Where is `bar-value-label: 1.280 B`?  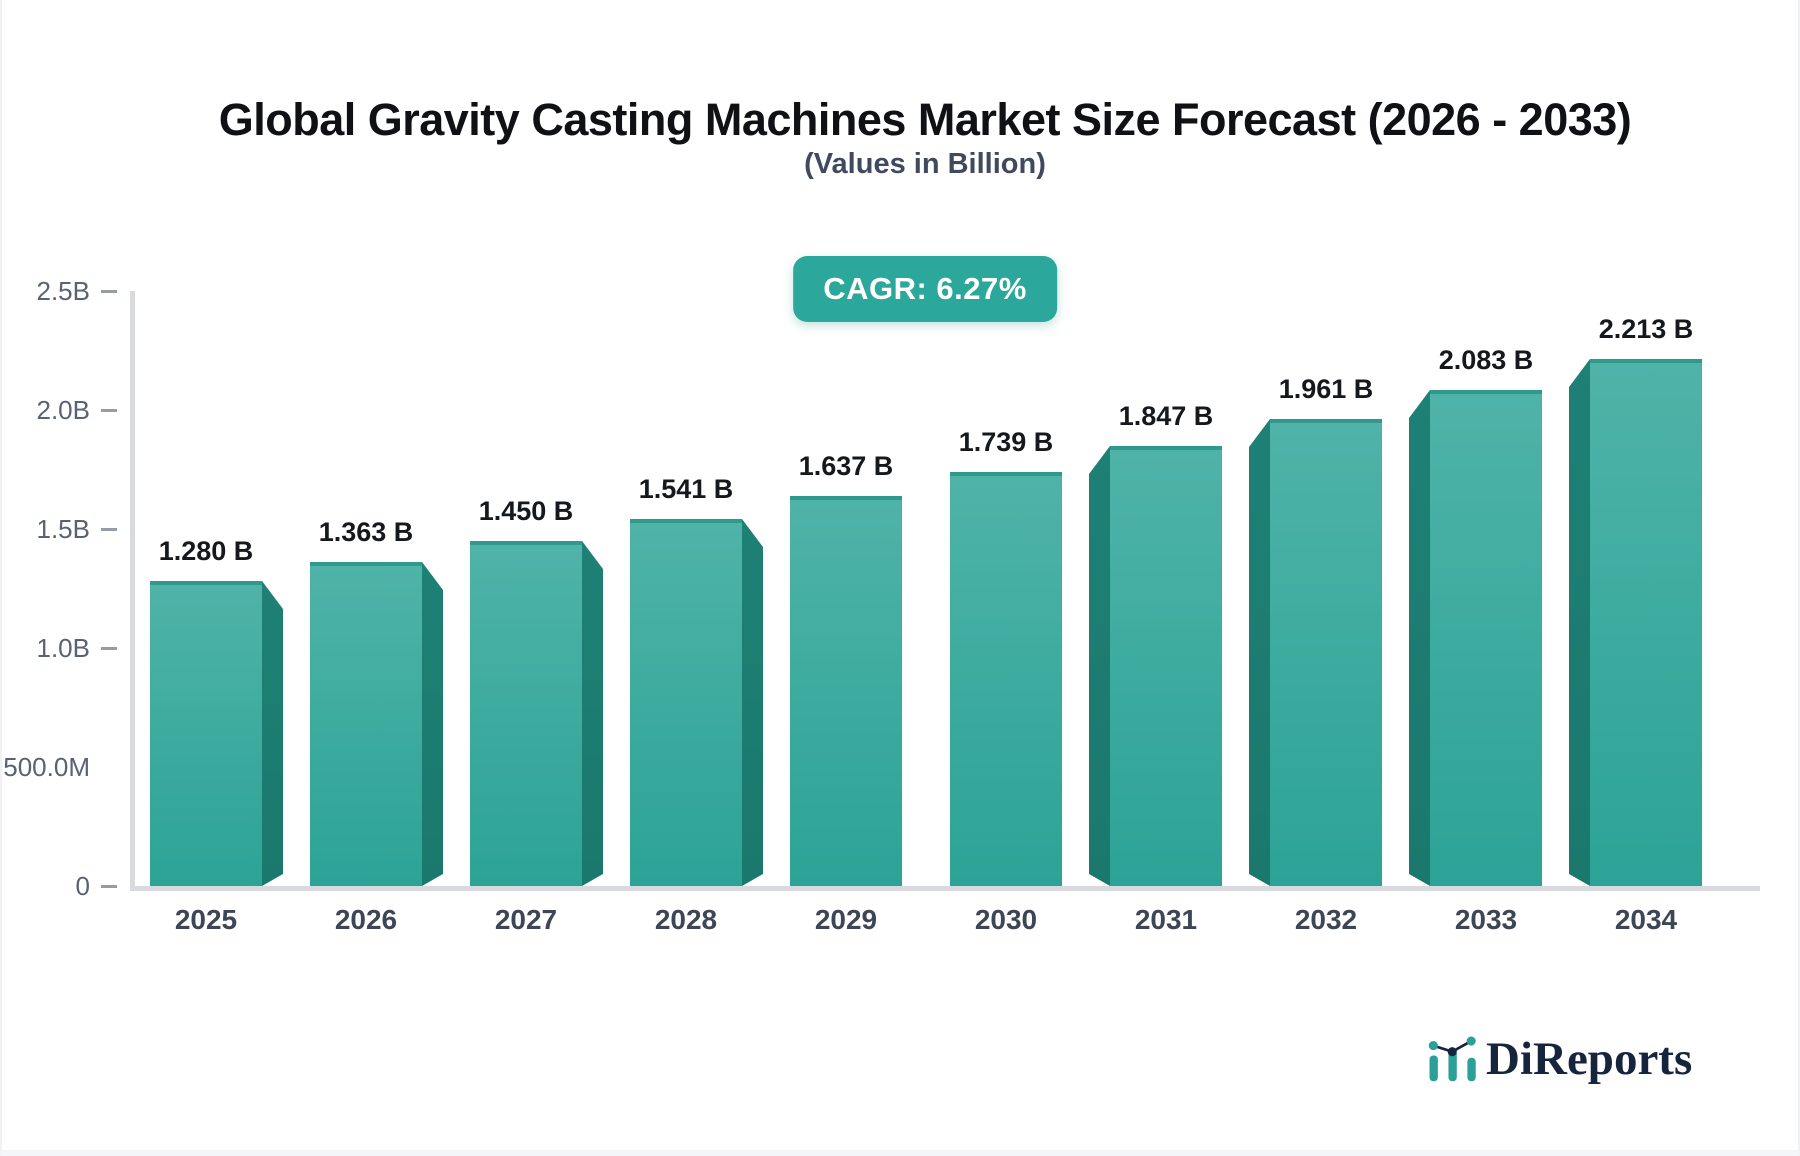 bar-value-label: 1.280 B is located at coordinates (206, 551).